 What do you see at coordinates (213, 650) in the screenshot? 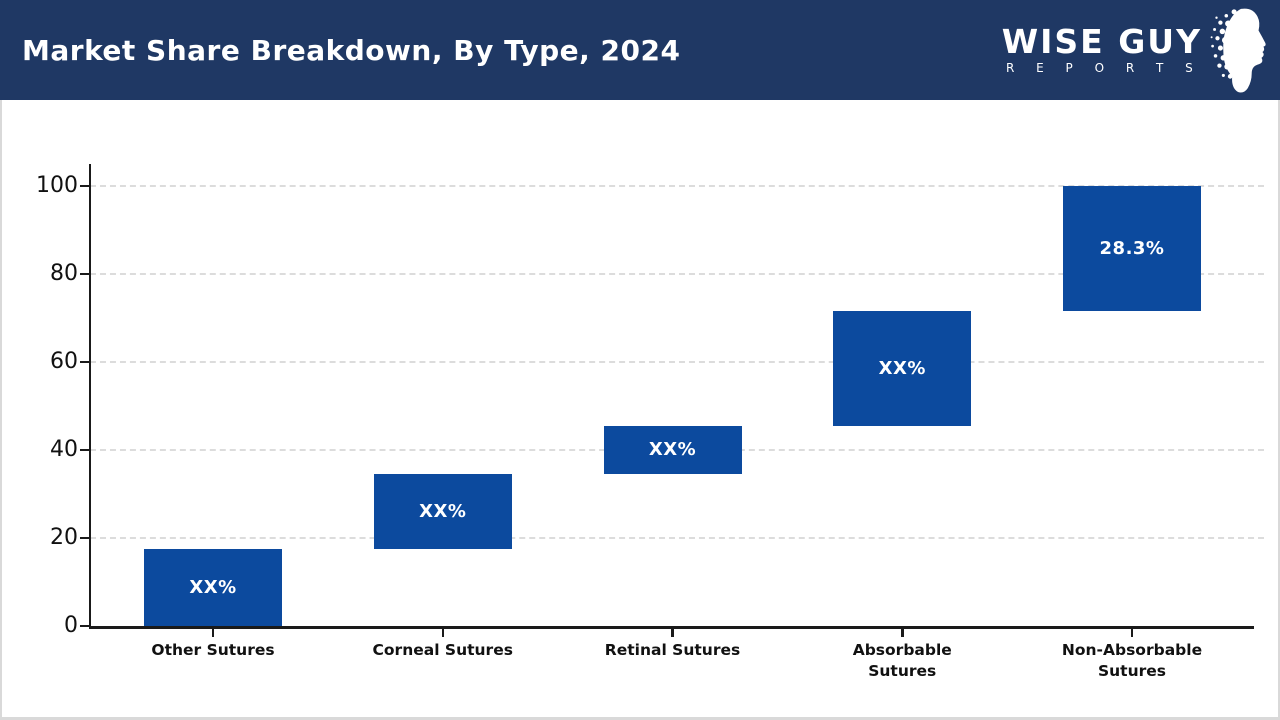
I see `x-category-label-0: Other Sutures` at bounding box center [213, 650].